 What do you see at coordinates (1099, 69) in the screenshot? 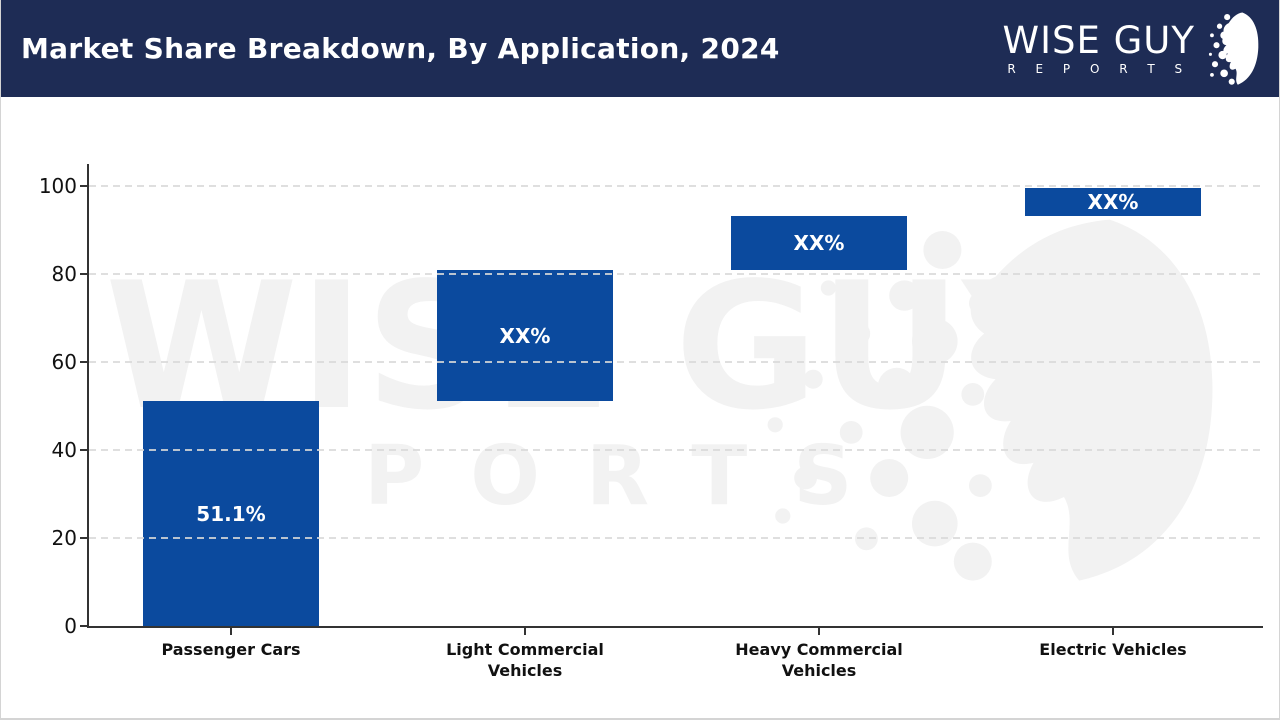
I see `brand-subname: R E P O R T S` at bounding box center [1099, 69].